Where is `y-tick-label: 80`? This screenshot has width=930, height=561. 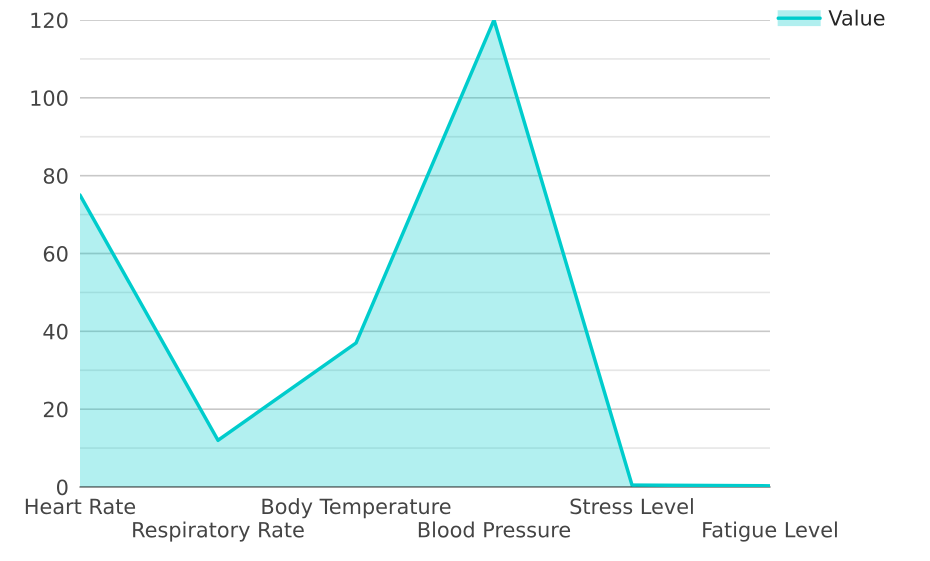 y-tick-label: 80 is located at coordinates (56, 176).